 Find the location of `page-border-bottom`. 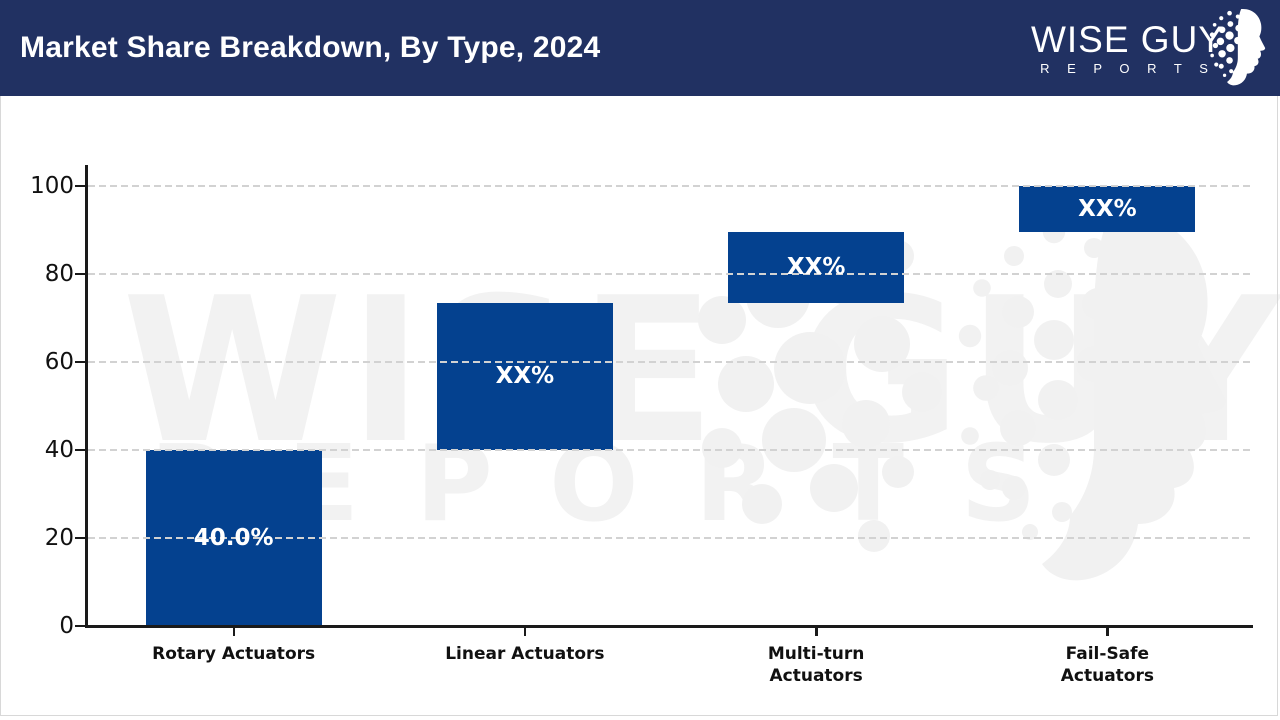

page-border-bottom is located at coordinates (639, 715).